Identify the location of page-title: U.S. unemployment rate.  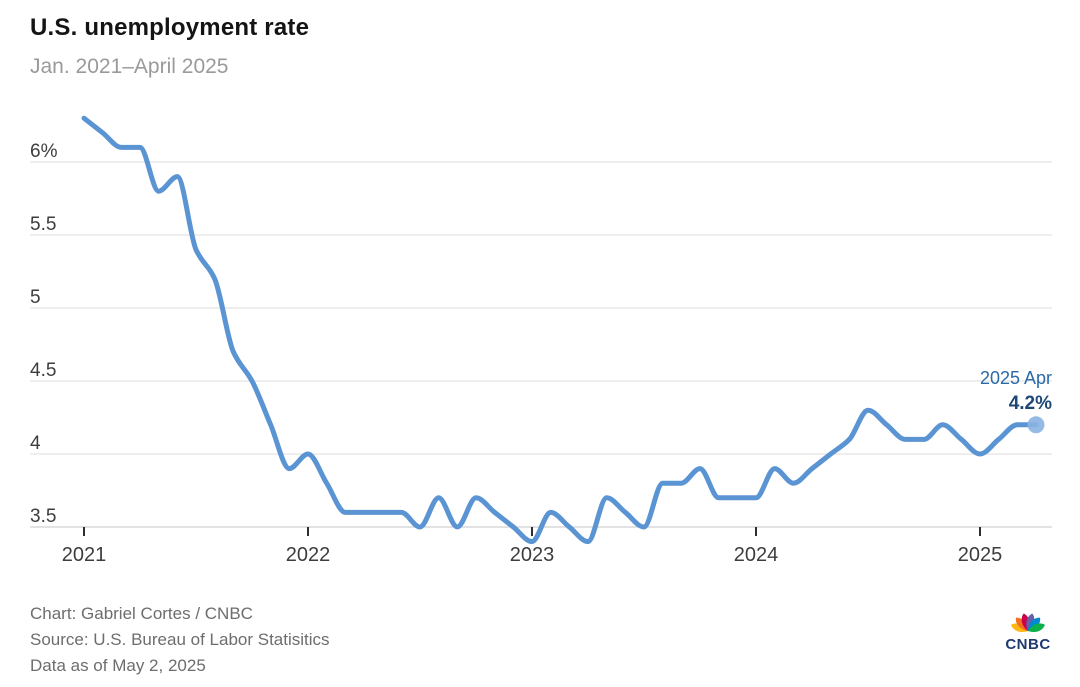
(170, 27).